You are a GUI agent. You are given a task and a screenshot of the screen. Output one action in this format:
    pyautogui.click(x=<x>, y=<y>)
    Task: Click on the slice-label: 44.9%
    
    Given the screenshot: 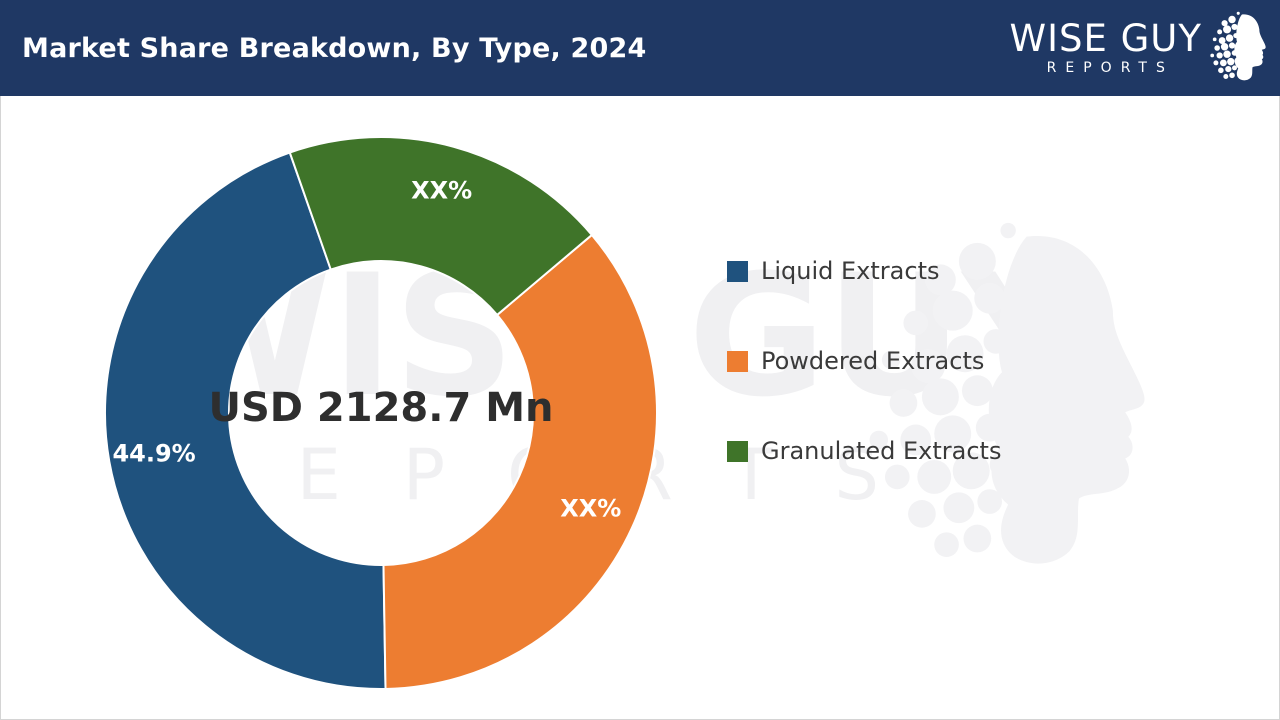 What is the action you would take?
    pyautogui.click(x=153, y=454)
    